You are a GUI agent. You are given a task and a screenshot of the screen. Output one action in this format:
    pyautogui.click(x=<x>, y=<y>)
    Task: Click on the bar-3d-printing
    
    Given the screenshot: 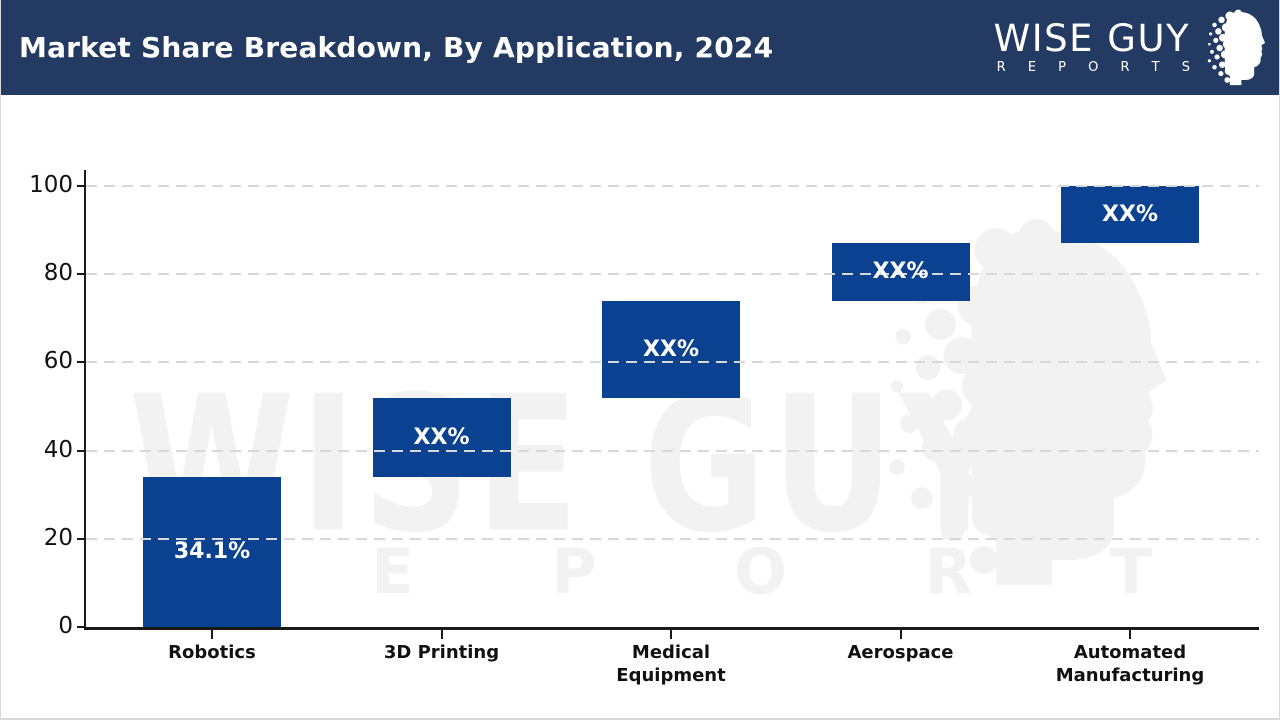 What is the action you would take?
    pyautogui.click(x=441, y=437)
    